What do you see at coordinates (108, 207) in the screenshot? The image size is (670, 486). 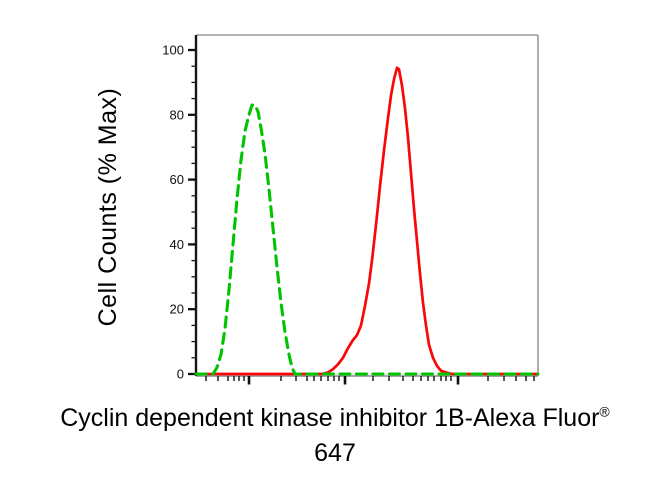 I see `y-axis-title: Cell Counts (% Max)` at bounding box center [108, 207].